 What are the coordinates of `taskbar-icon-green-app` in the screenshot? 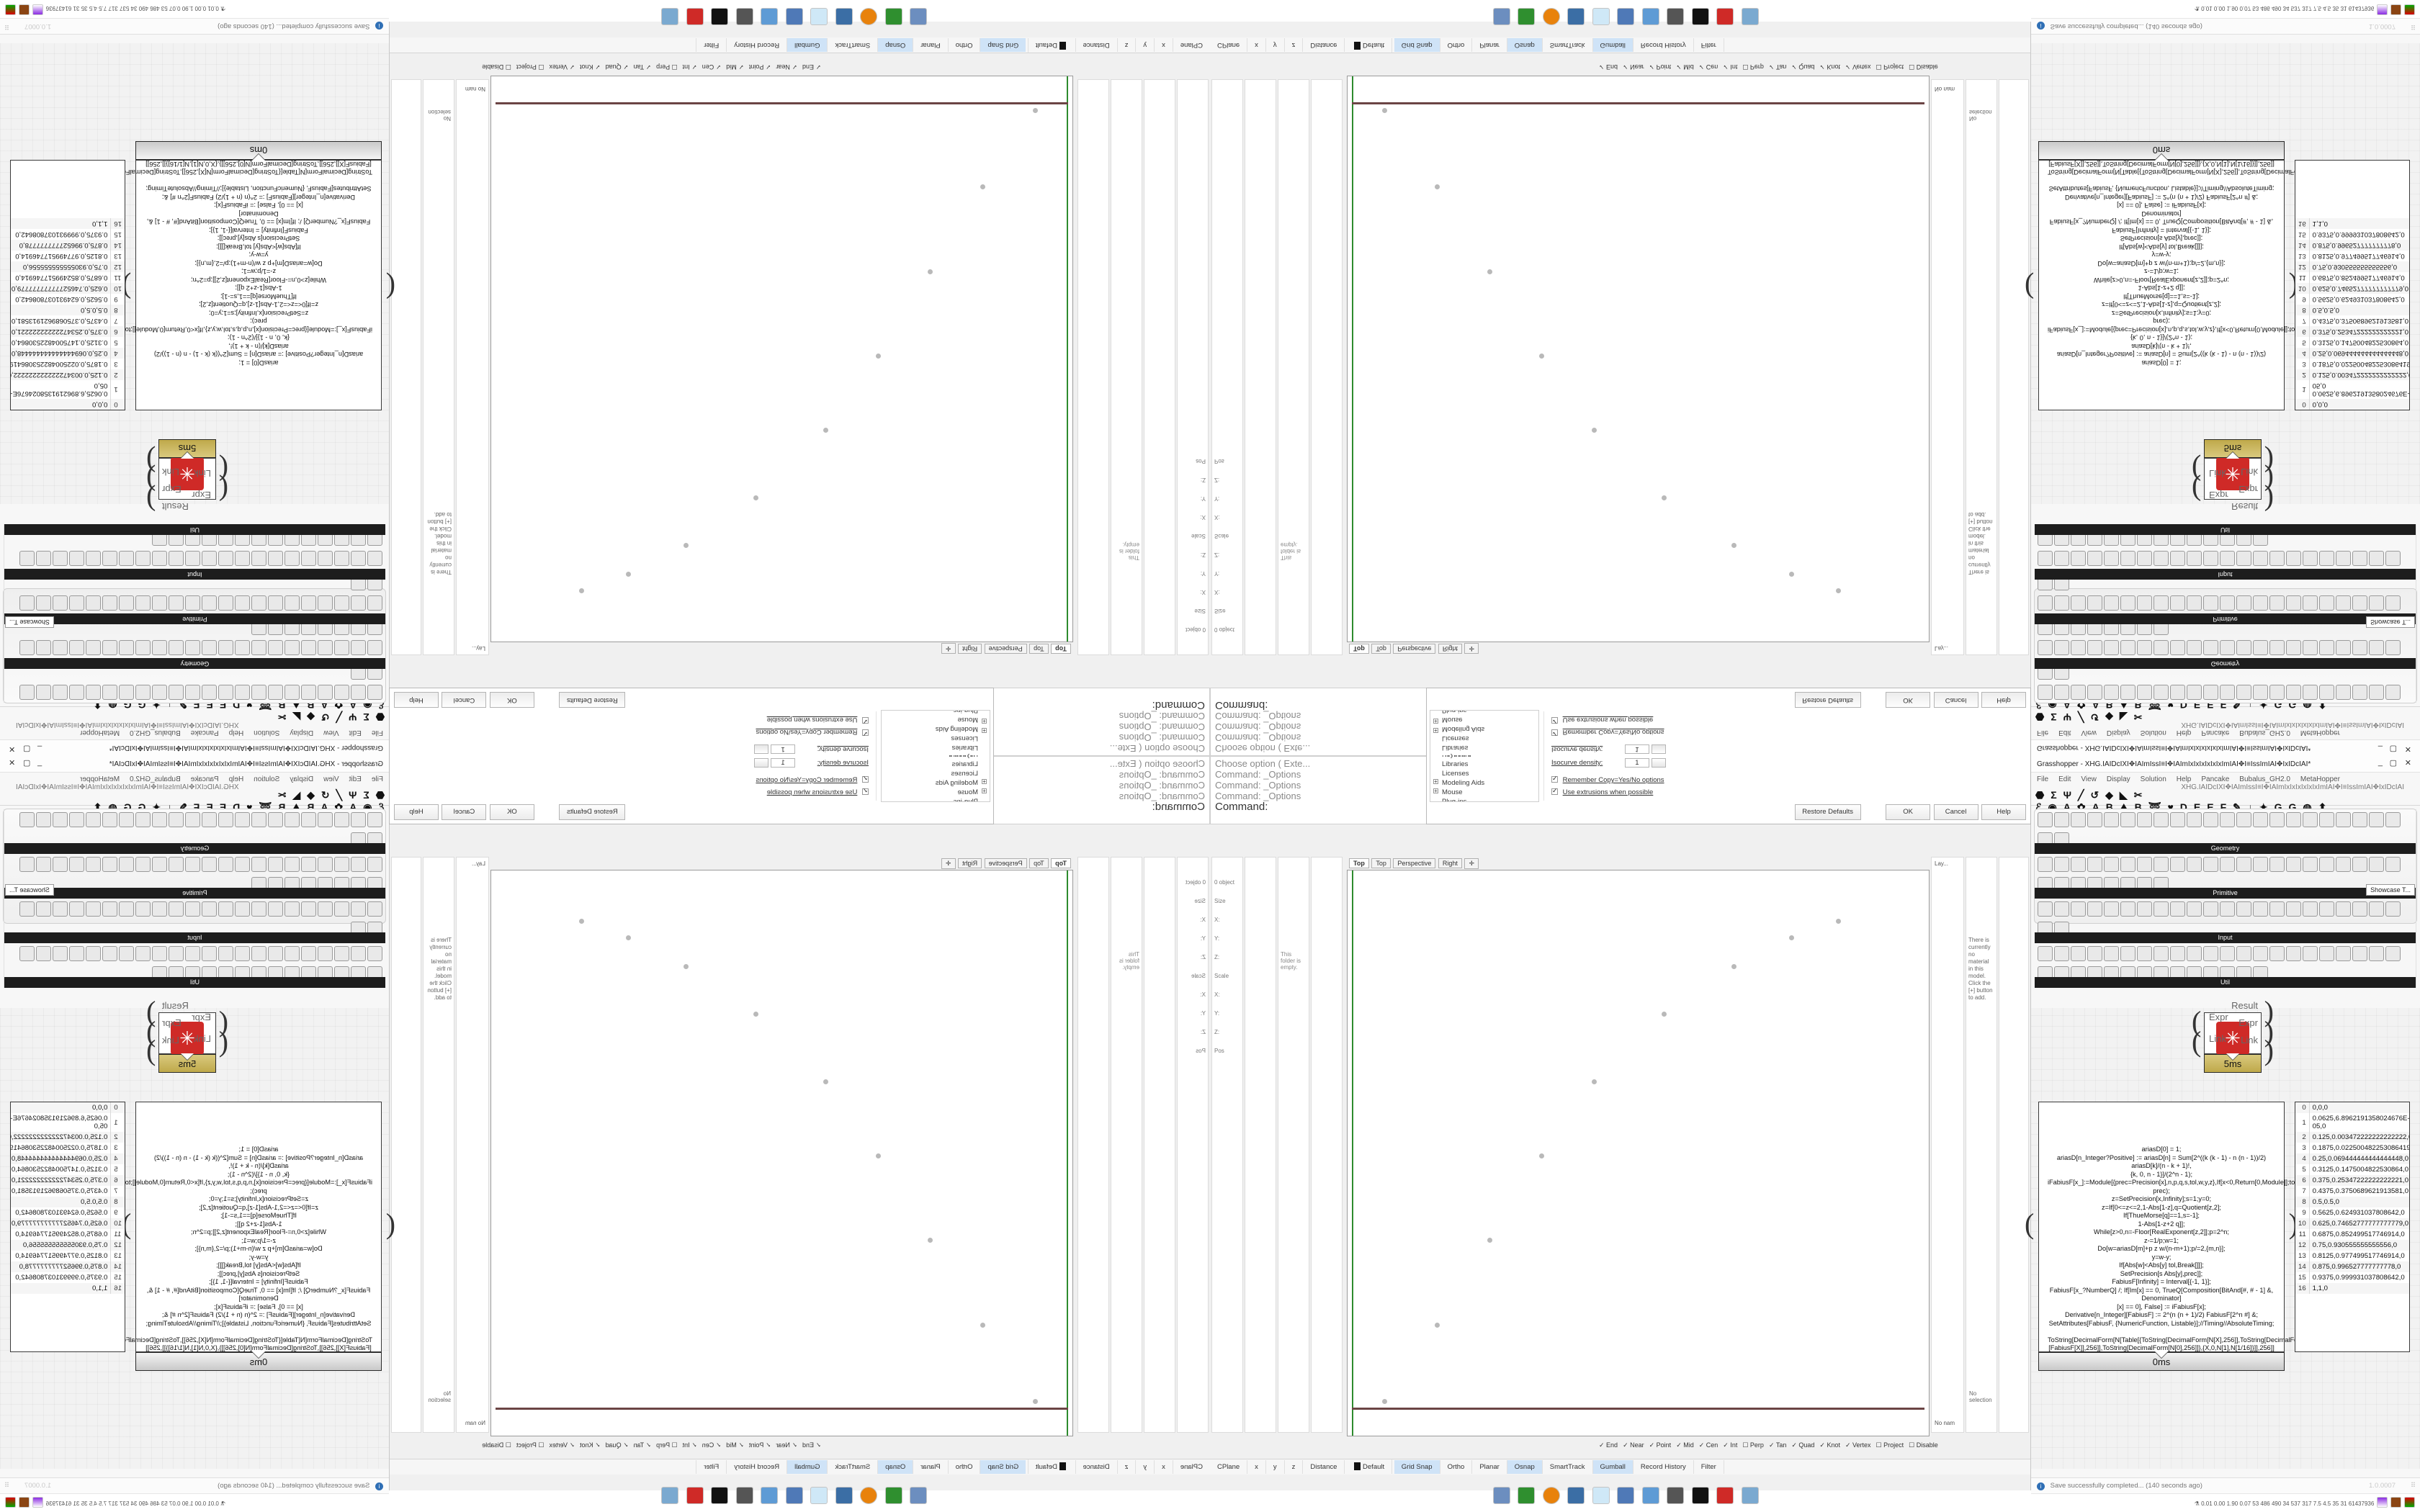 It's located at (893, 16).